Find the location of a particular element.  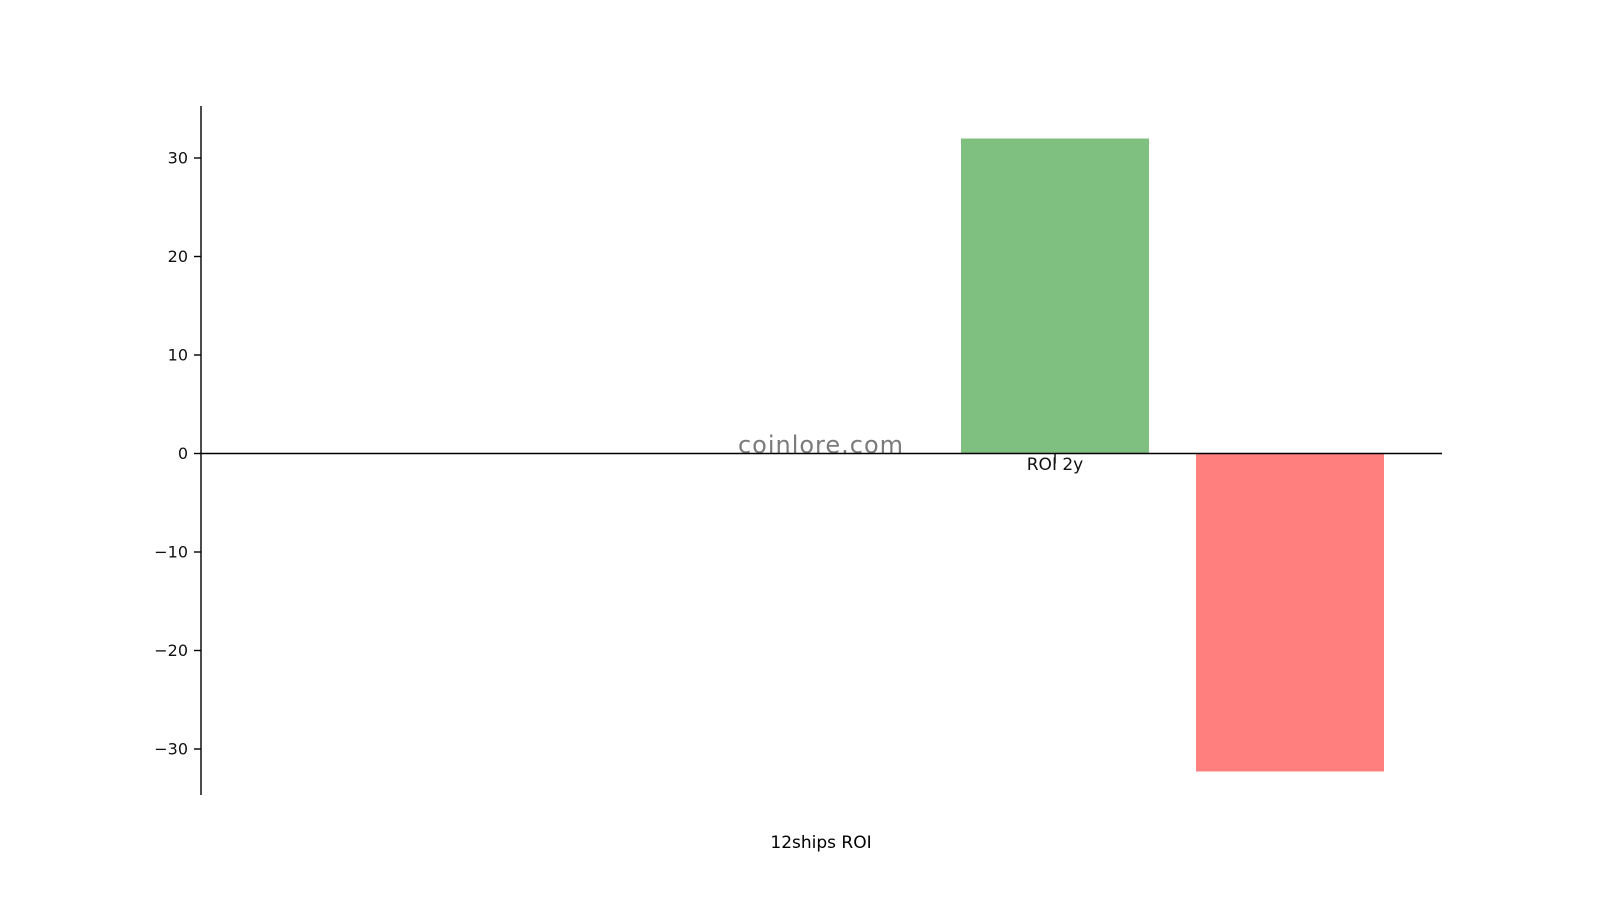

y-tick-label: 30 is located at coordinates (178, 158).